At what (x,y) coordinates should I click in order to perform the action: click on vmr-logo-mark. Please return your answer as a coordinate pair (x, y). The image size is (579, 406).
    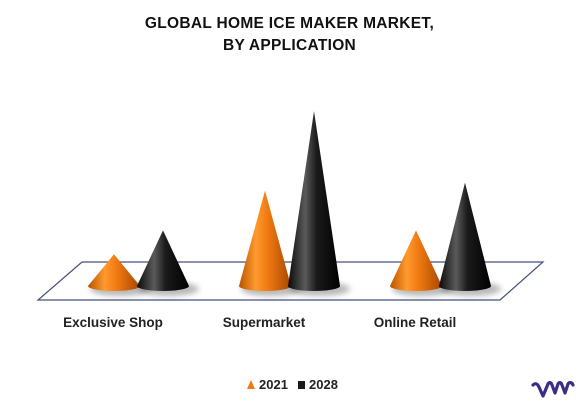
    Looking at the image, I should click on (553, 389).